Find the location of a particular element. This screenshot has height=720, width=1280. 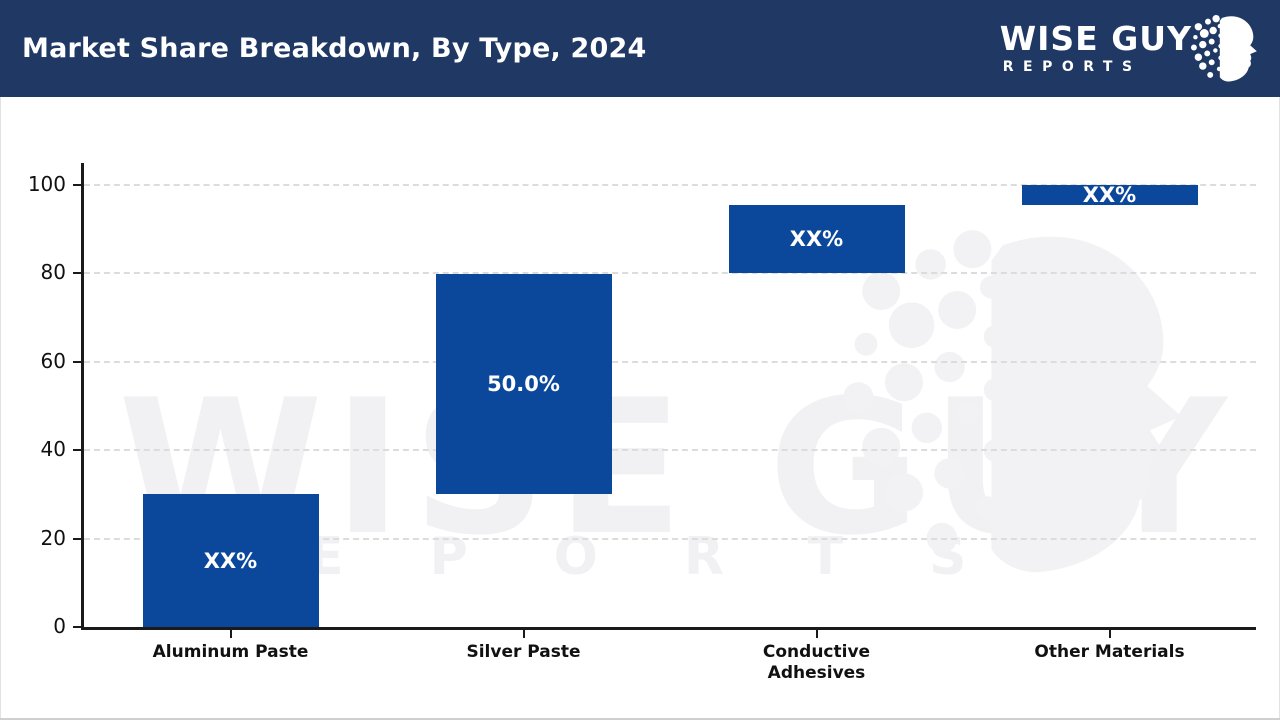

x-axis-line is located at coordinates (668, 628).